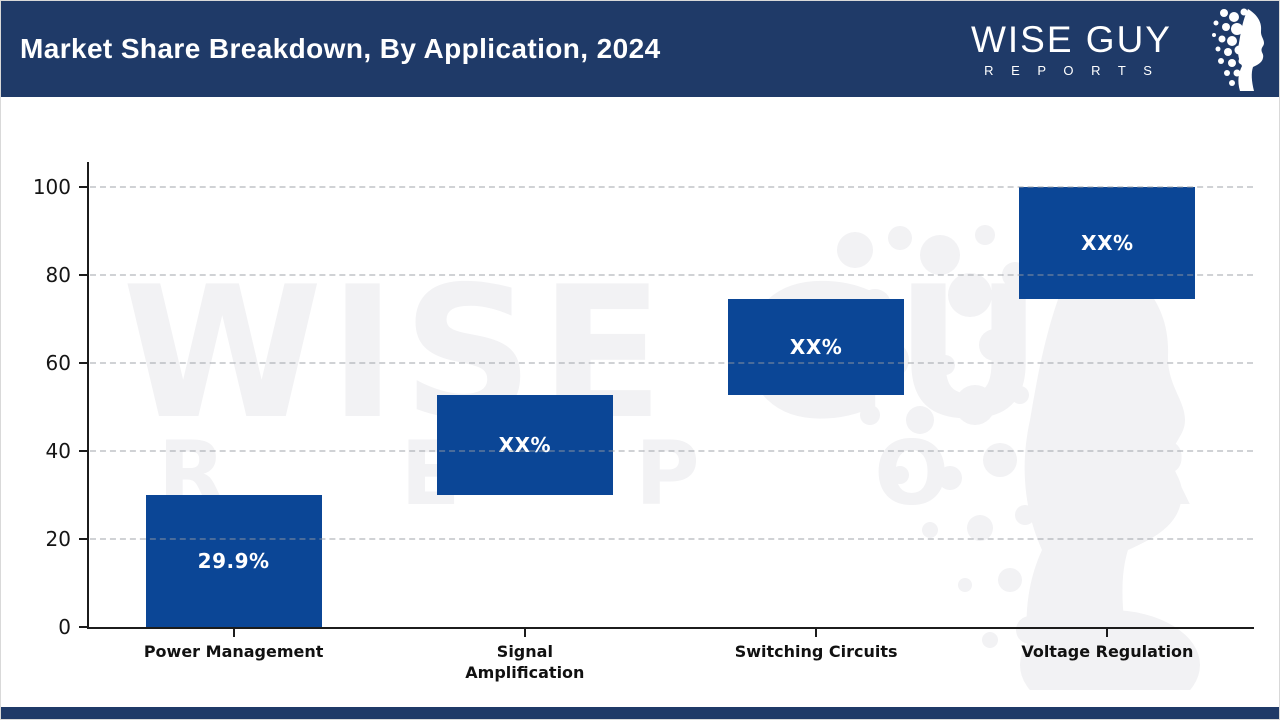 The image size is (1280, 720). I want to click on x-category-label: Power Management, so click(233, 651).